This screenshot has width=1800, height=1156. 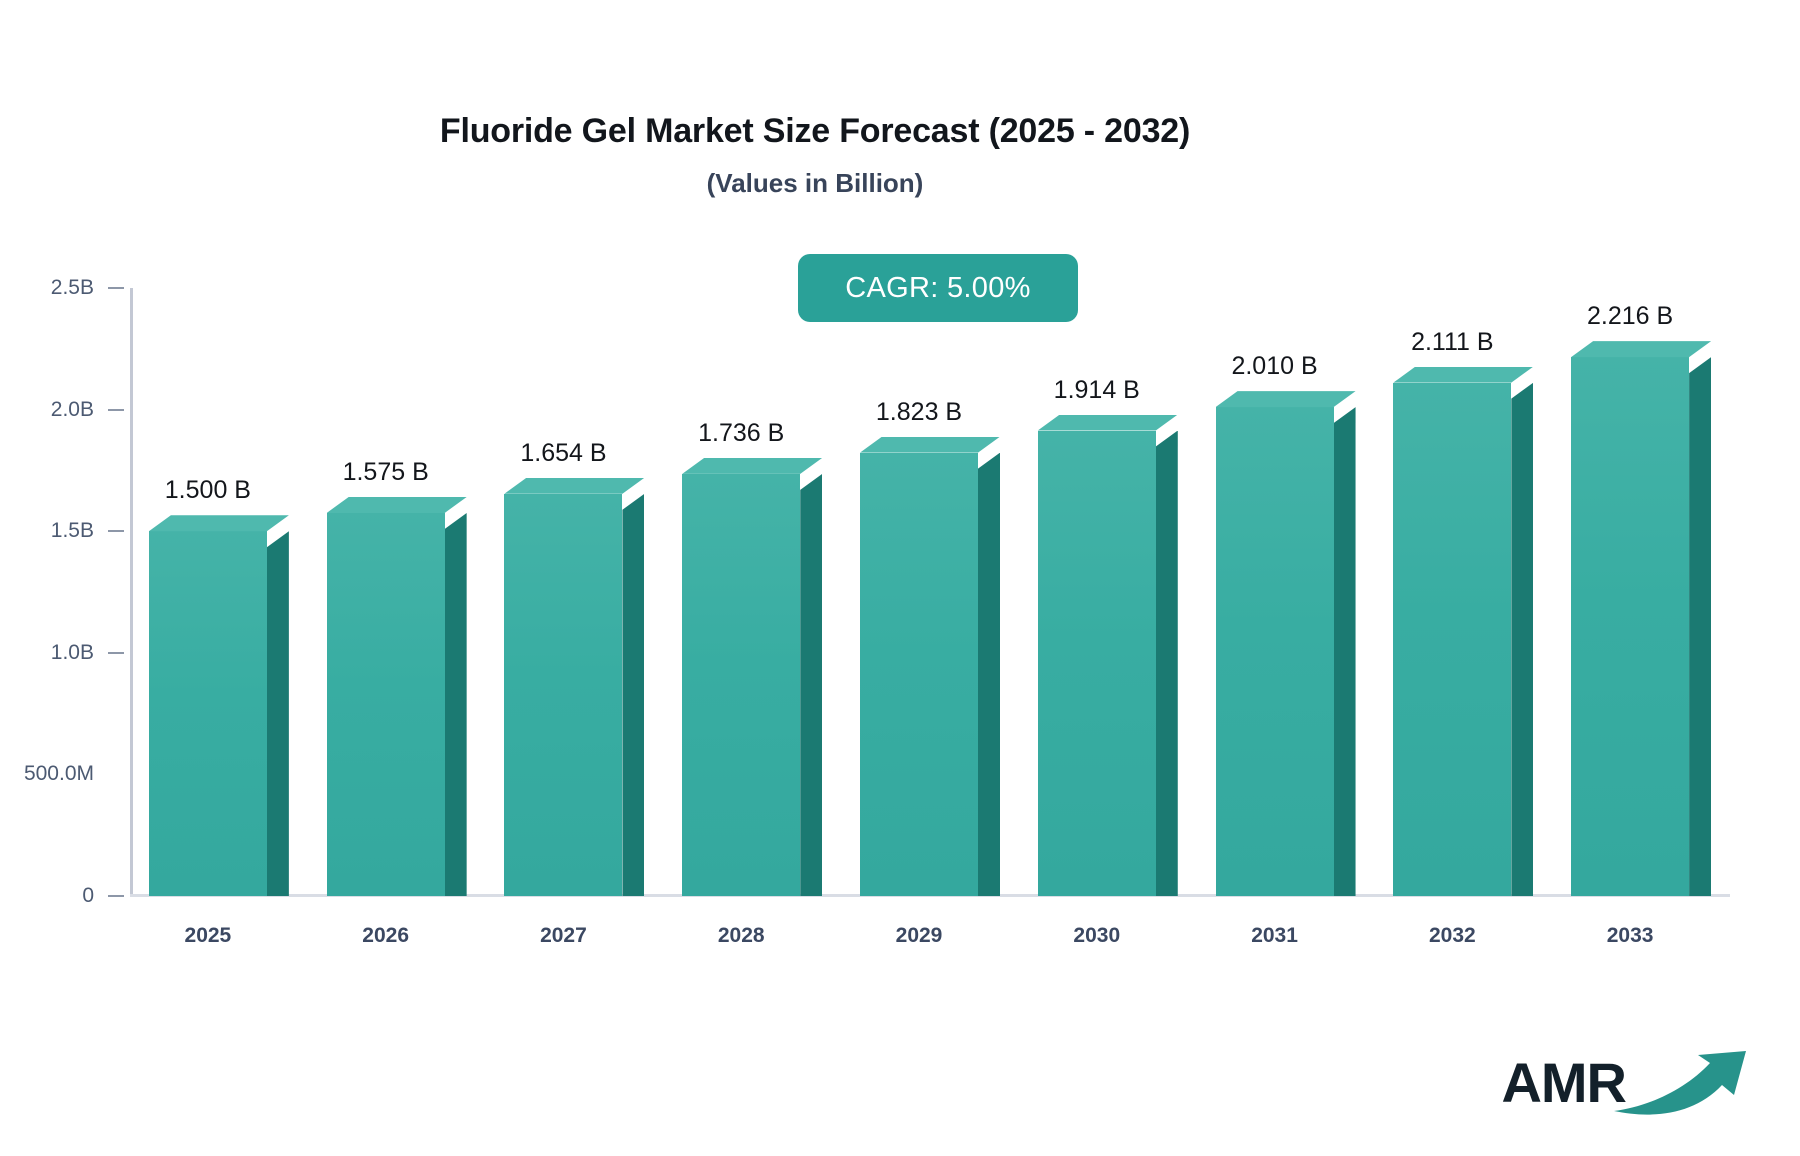 I want to click on amr-logo: AMR, so click(x=1628, y=1082).